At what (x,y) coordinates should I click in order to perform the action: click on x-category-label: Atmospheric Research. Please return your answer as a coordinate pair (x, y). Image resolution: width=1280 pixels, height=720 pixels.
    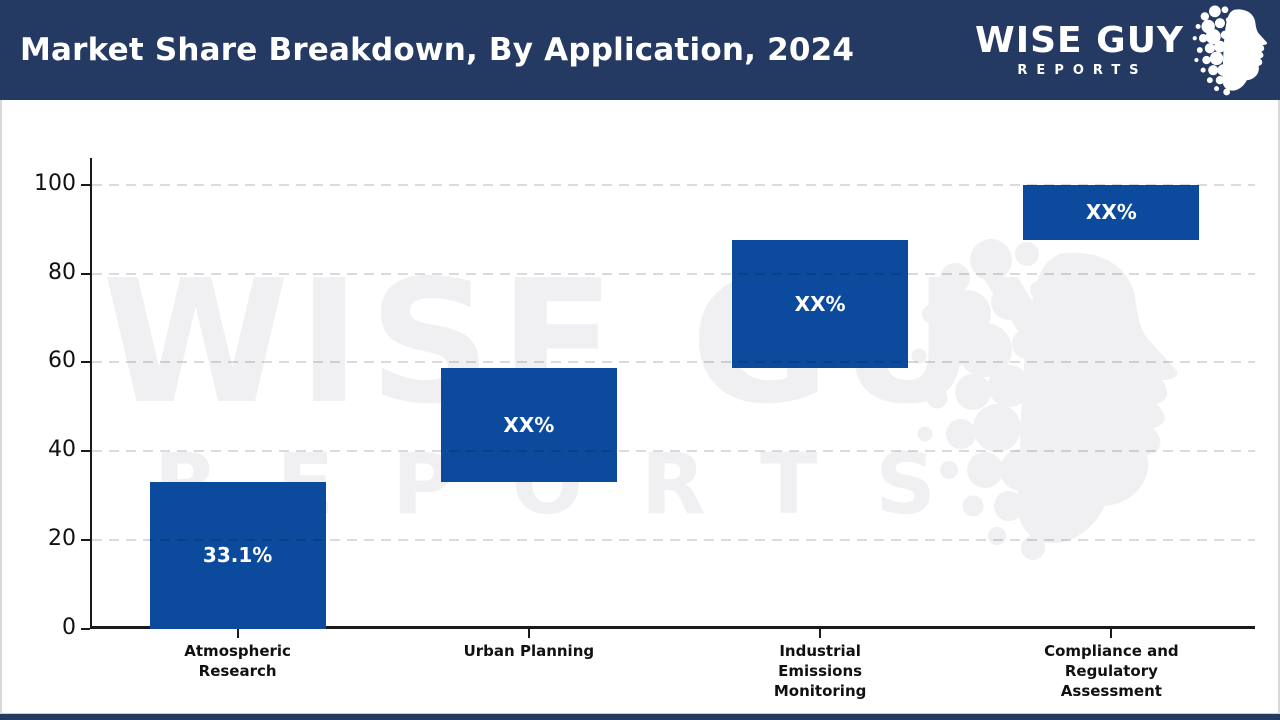
    Looking at the image, I should click on (237, 661).